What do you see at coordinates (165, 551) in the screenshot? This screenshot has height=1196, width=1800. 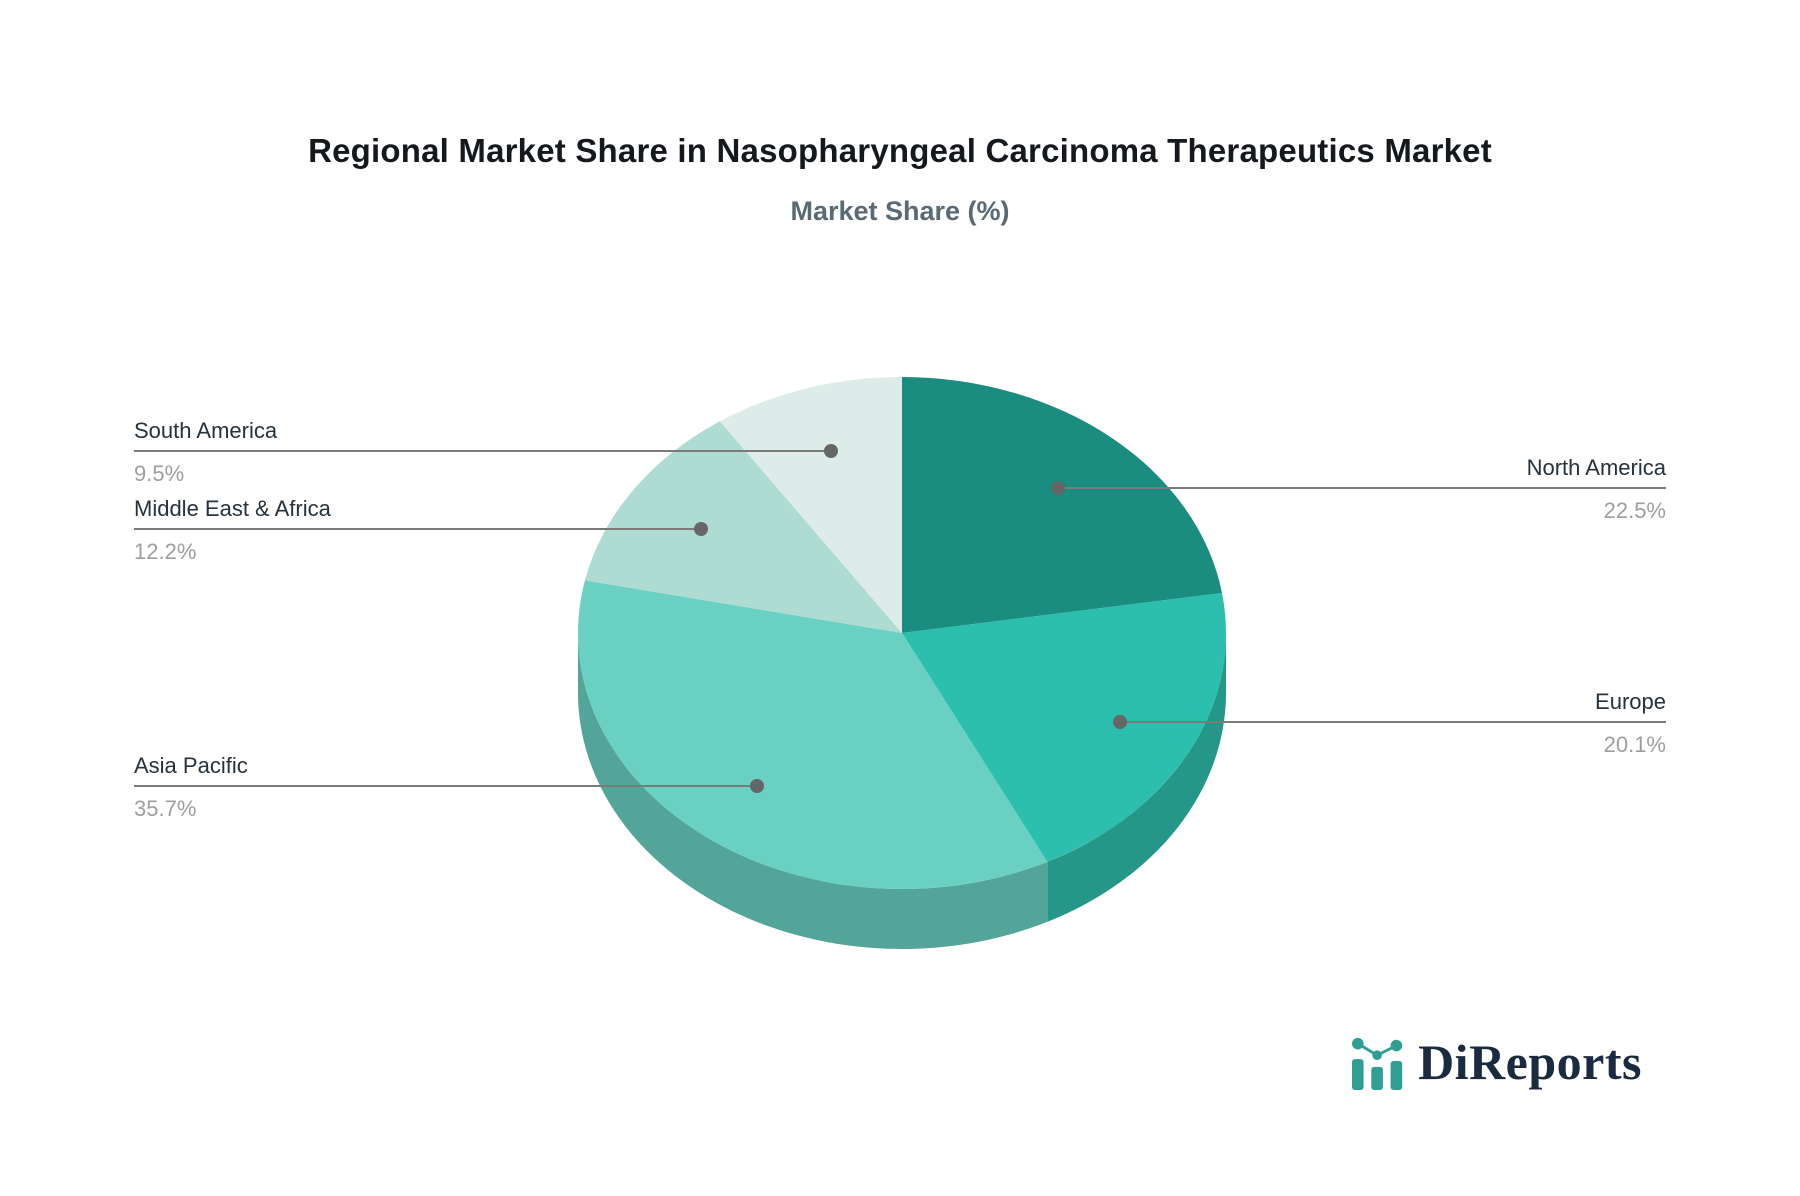 I see `callout-value-middle-east-africa: 12.2%` at bounding box center [165, 551].